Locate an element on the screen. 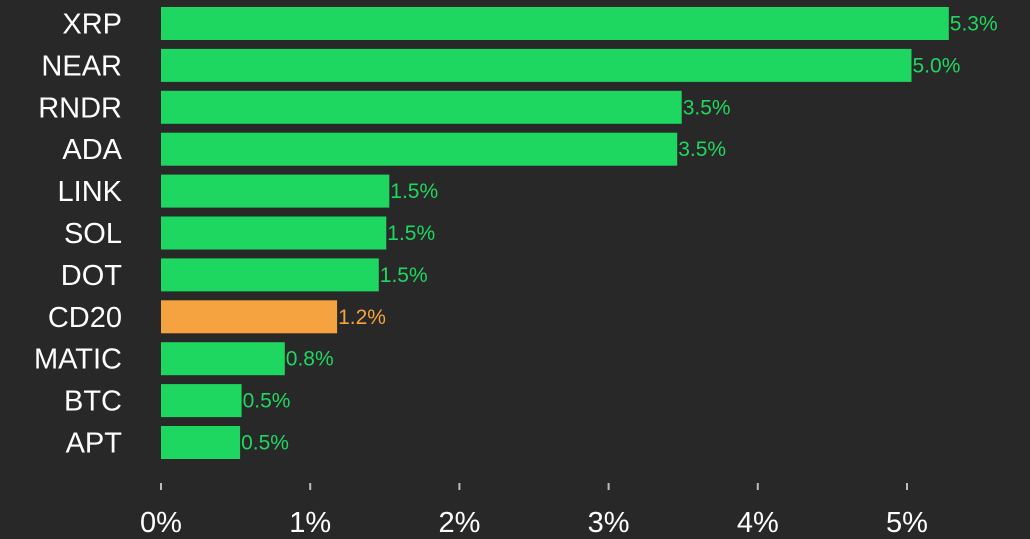 The width and height of the screenshot is (1030, 539). value-label: 5.3% is located at coordinates (974, 24).